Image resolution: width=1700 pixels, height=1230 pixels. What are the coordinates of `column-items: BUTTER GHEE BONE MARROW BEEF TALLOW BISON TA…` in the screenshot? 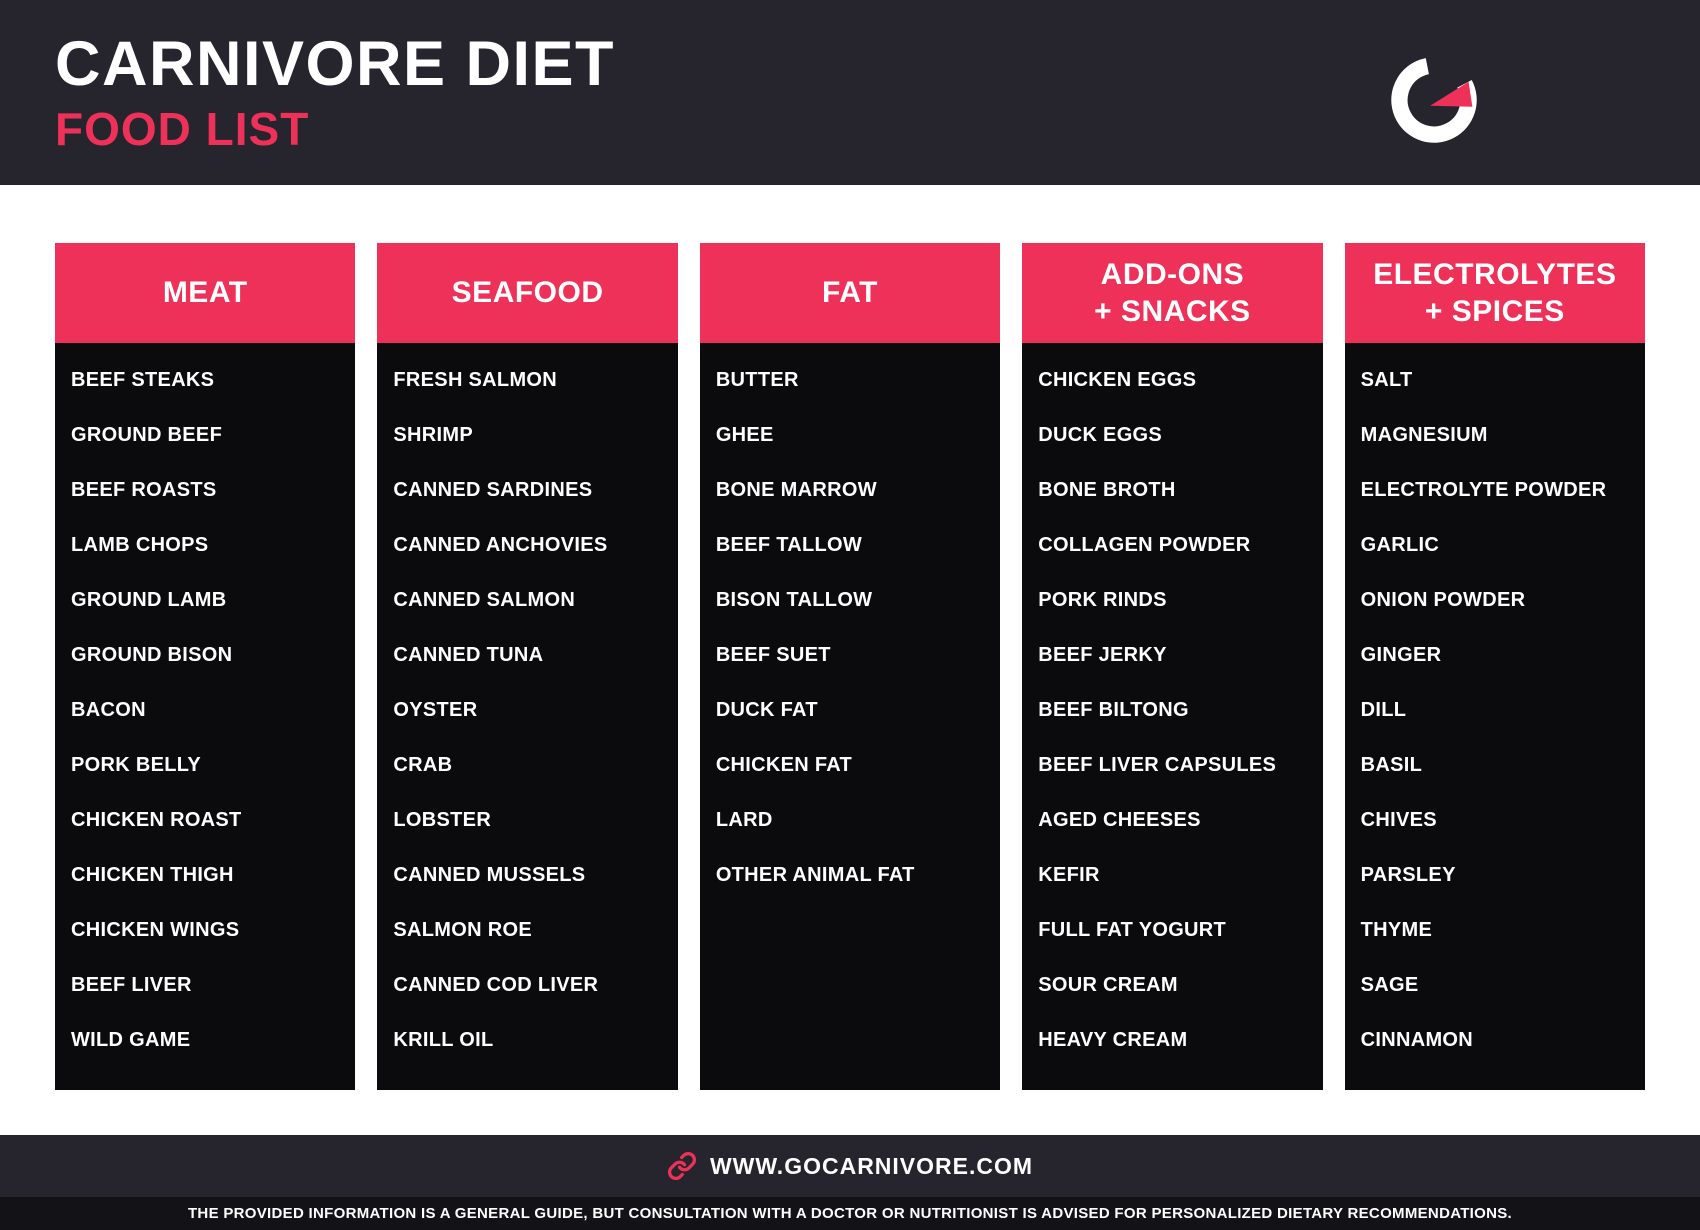 It's located at (850, 716).